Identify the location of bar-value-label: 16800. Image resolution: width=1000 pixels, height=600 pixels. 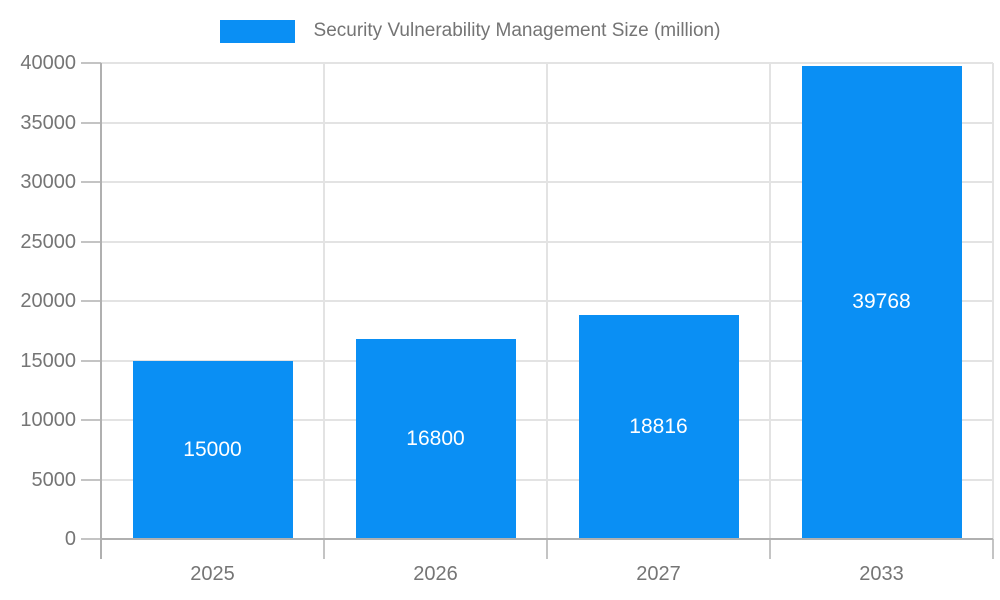
(435, 439).